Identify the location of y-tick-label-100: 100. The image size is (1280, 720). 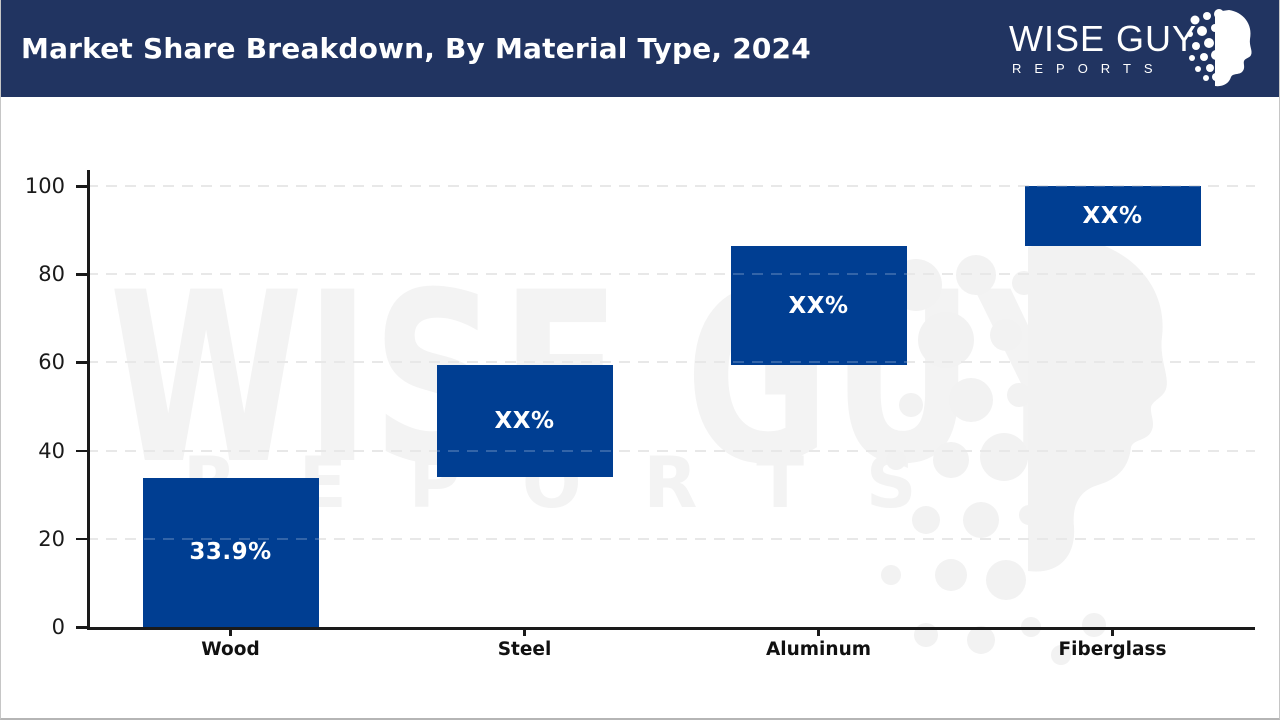
(44, 186).